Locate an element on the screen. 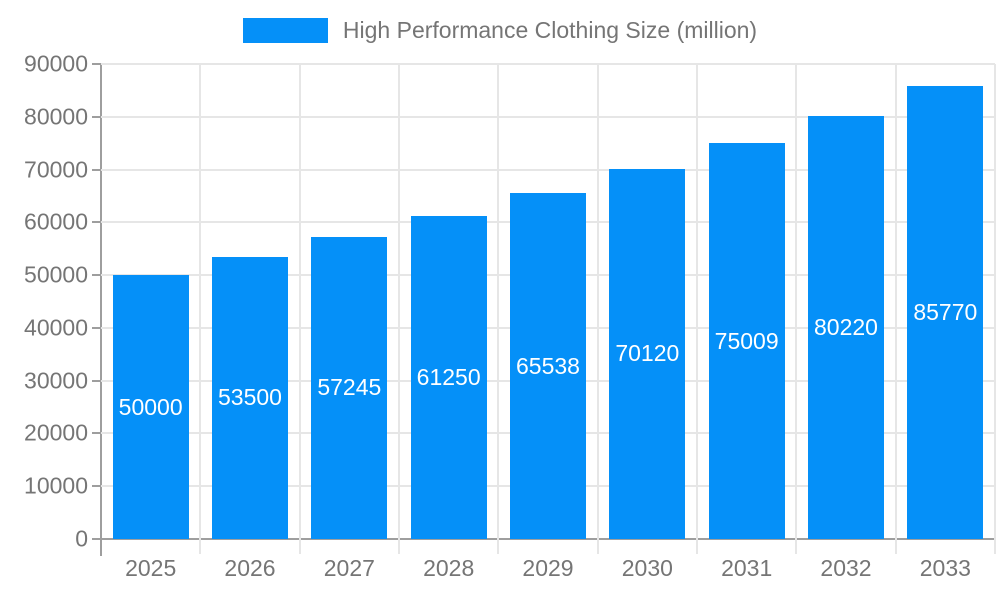 The image size is (1000, 600). y-axis-tick-label: 30000 is located at coordinates (56, 380).